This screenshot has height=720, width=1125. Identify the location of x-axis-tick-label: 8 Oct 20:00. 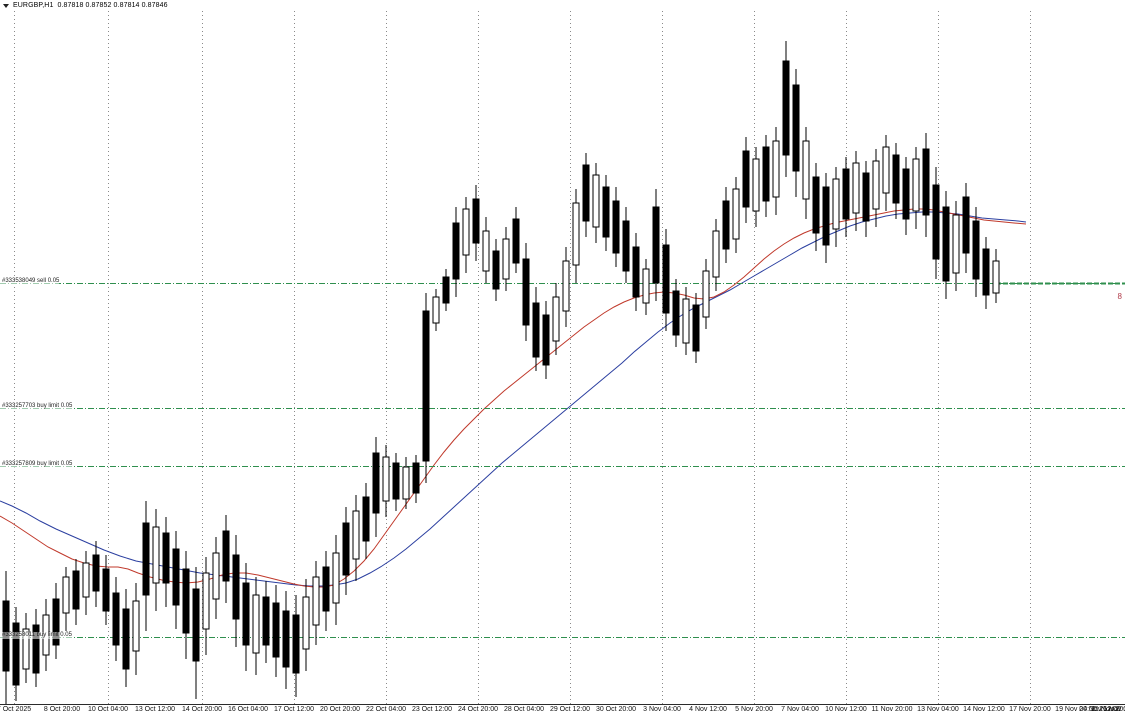
(62, 709).